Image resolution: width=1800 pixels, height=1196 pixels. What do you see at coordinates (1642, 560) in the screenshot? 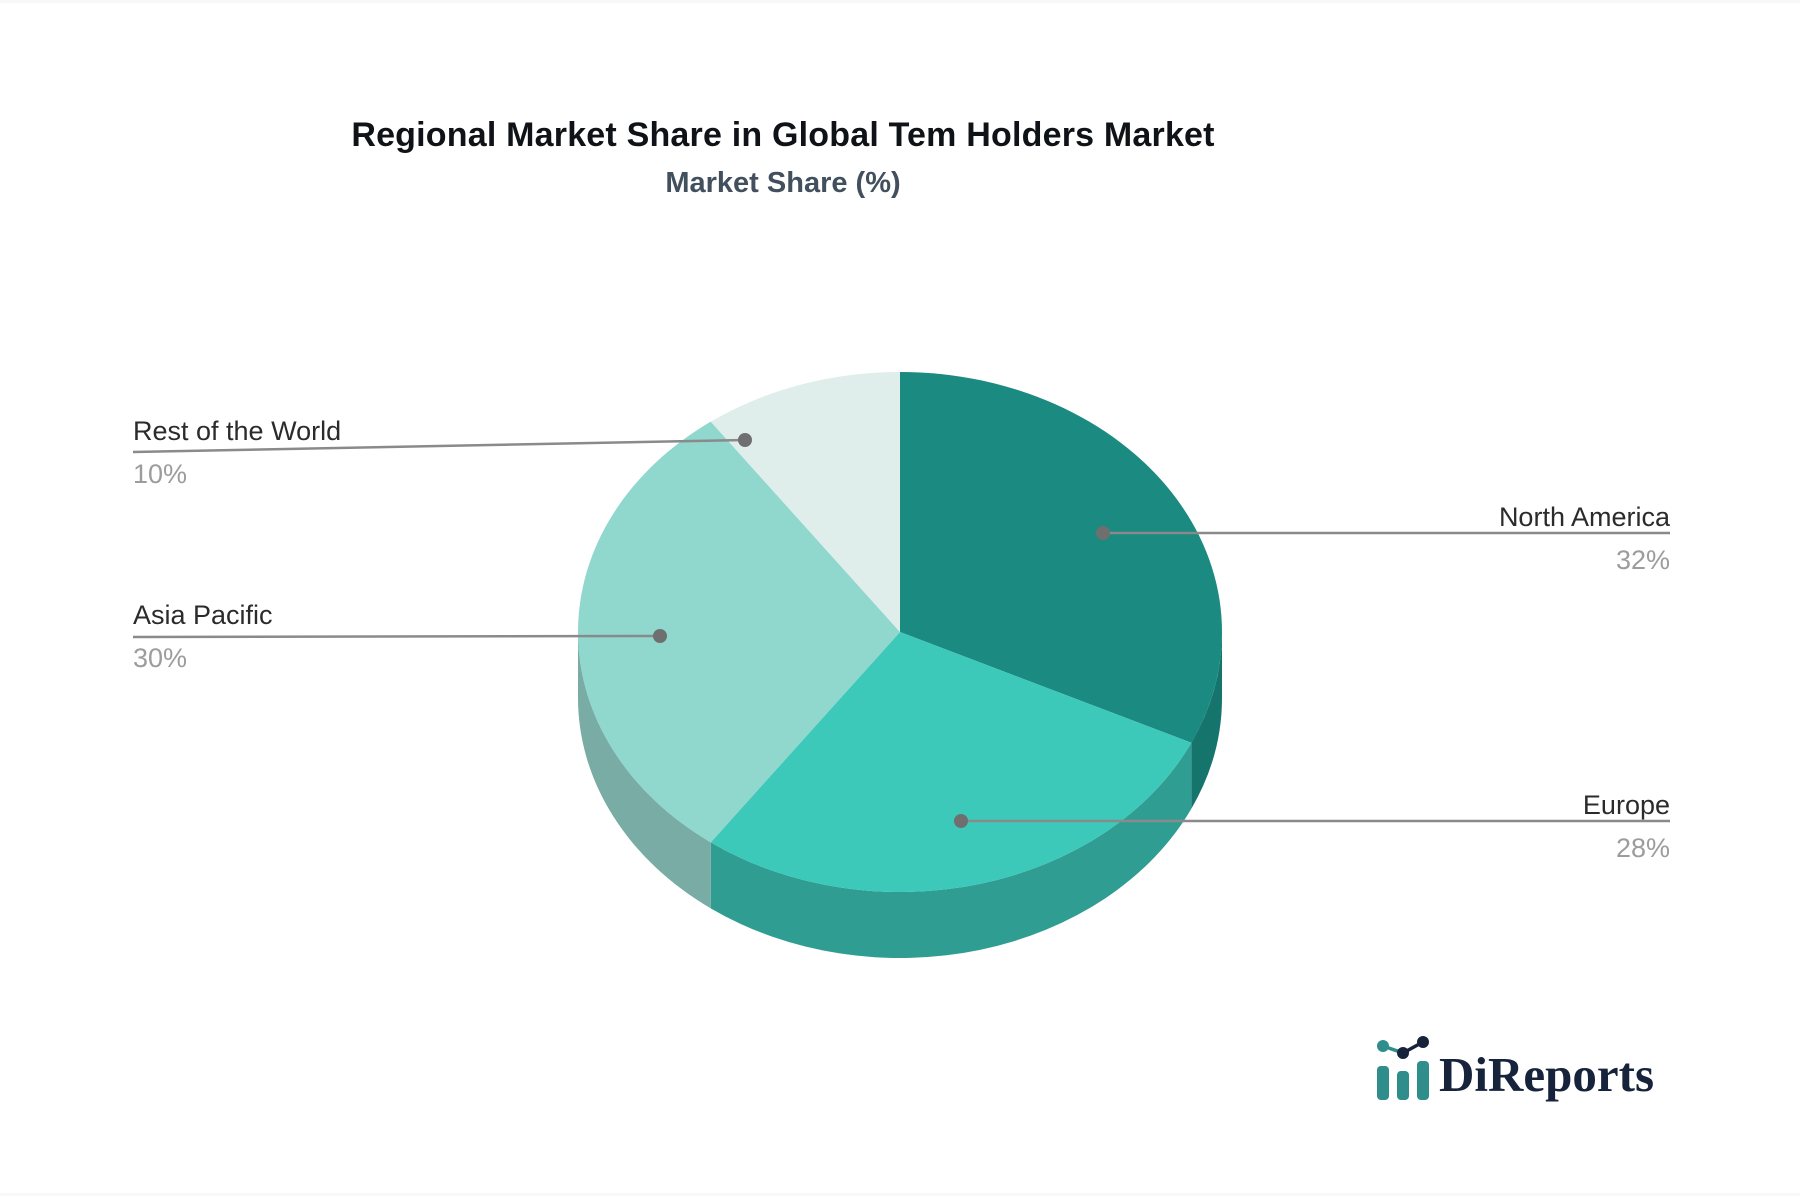
I see `value-north-america: 32%` at bounding box center [1642, 560].